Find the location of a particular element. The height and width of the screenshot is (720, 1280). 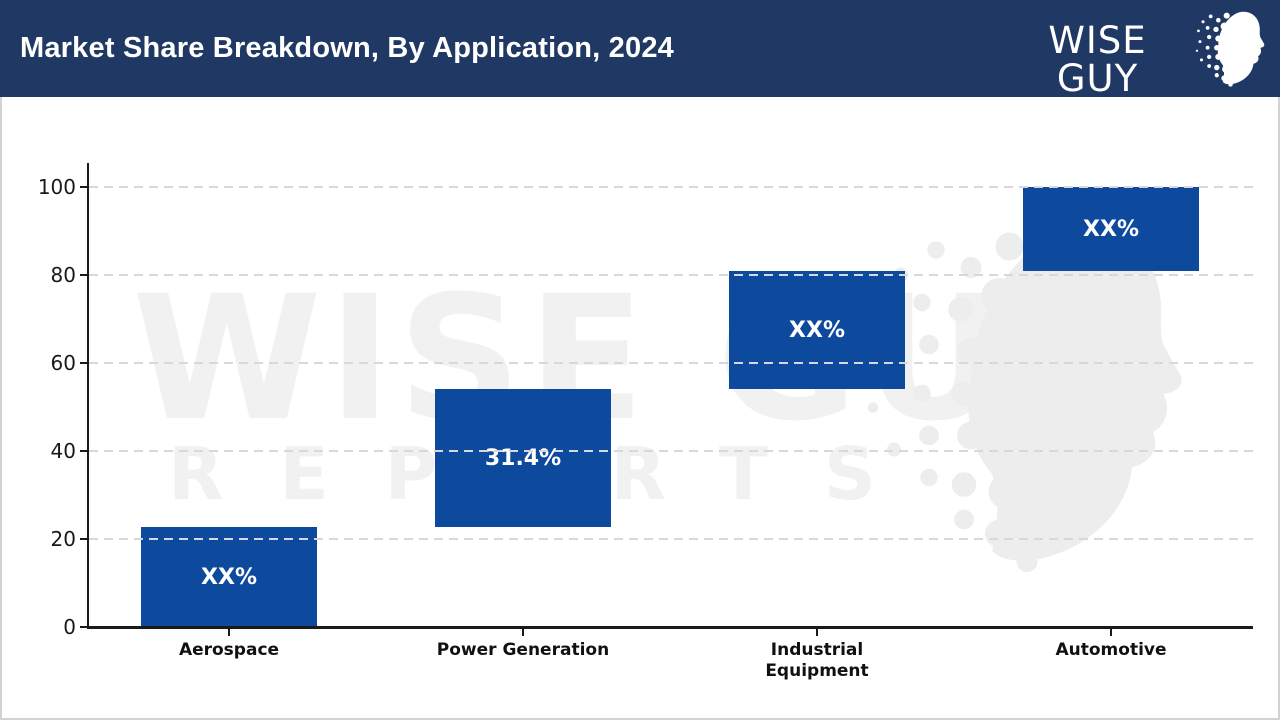

wise-guy-reports-logo: WISE GUY REPORTS is located at coordinates (1137, 61).